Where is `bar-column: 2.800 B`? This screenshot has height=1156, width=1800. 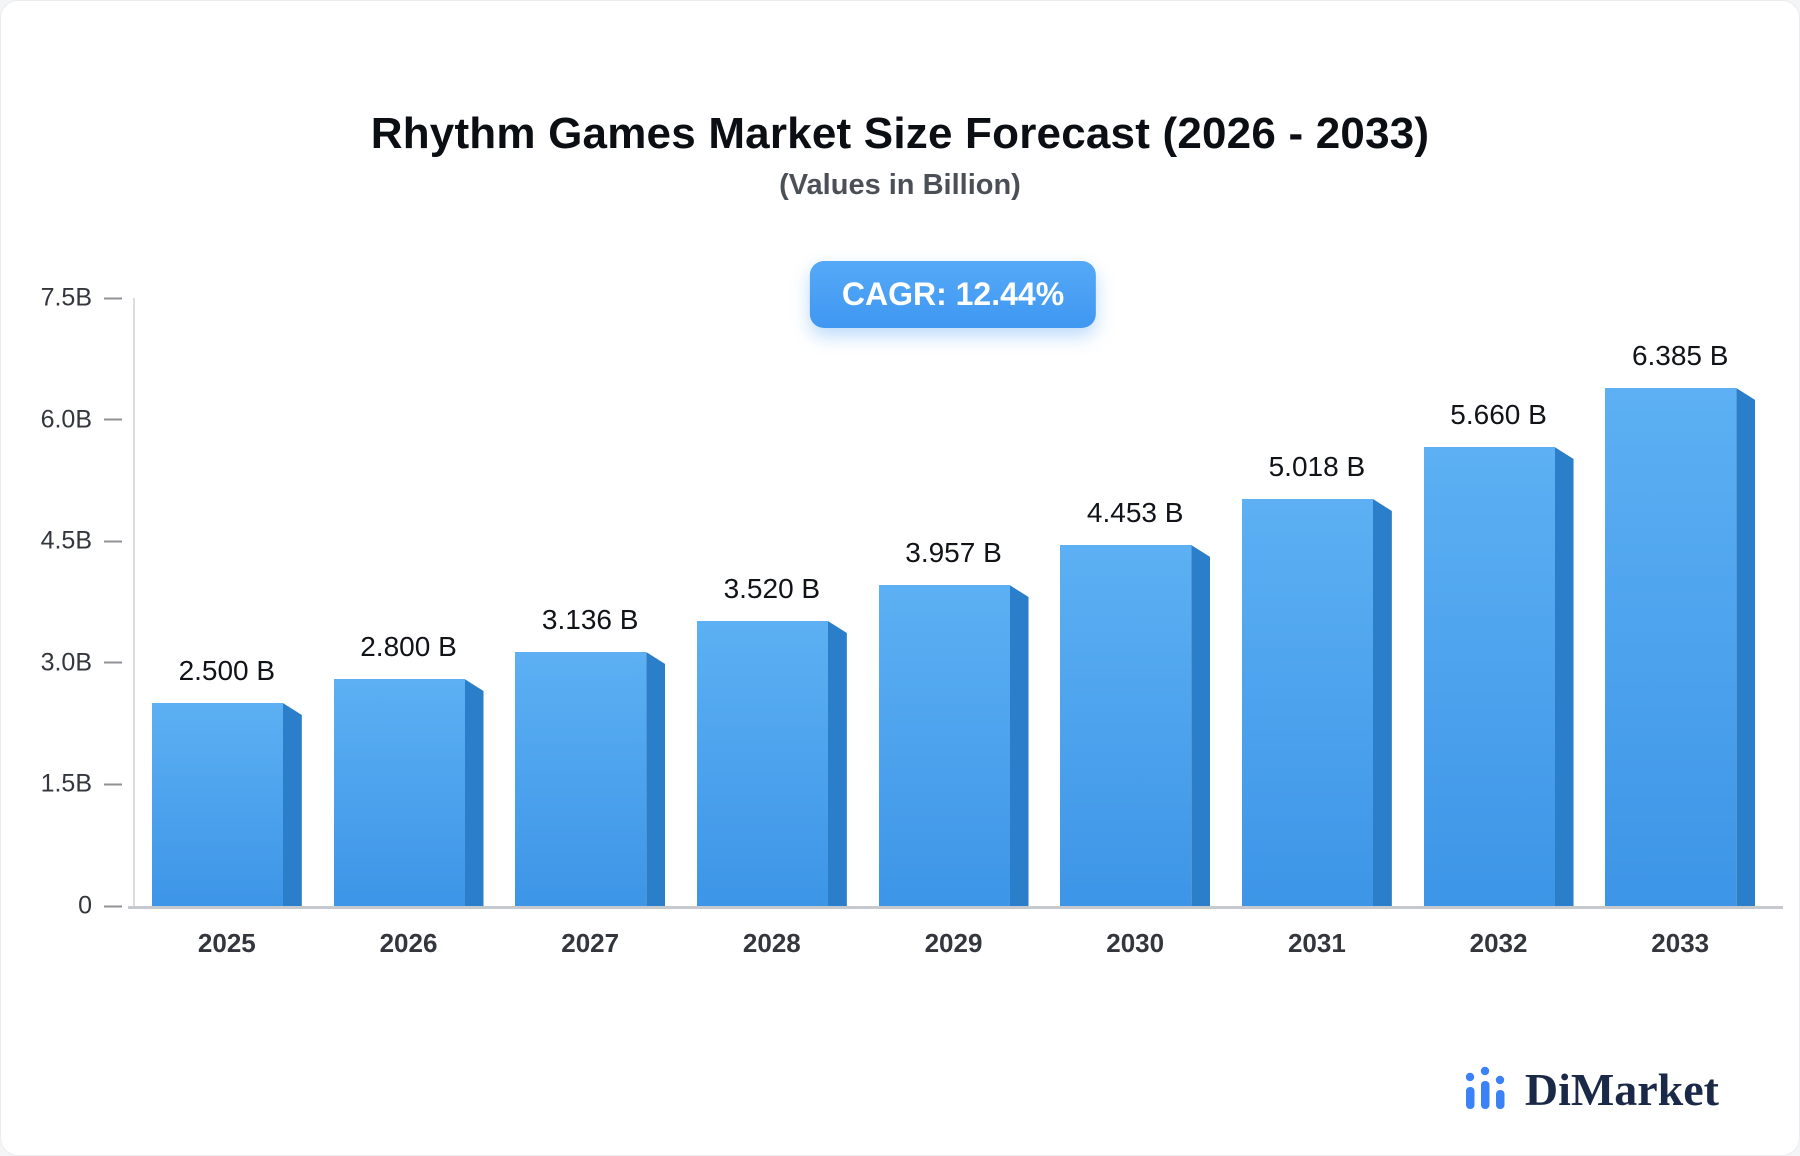
bar-column: 2.800 B is located at coordinates (409, 602).